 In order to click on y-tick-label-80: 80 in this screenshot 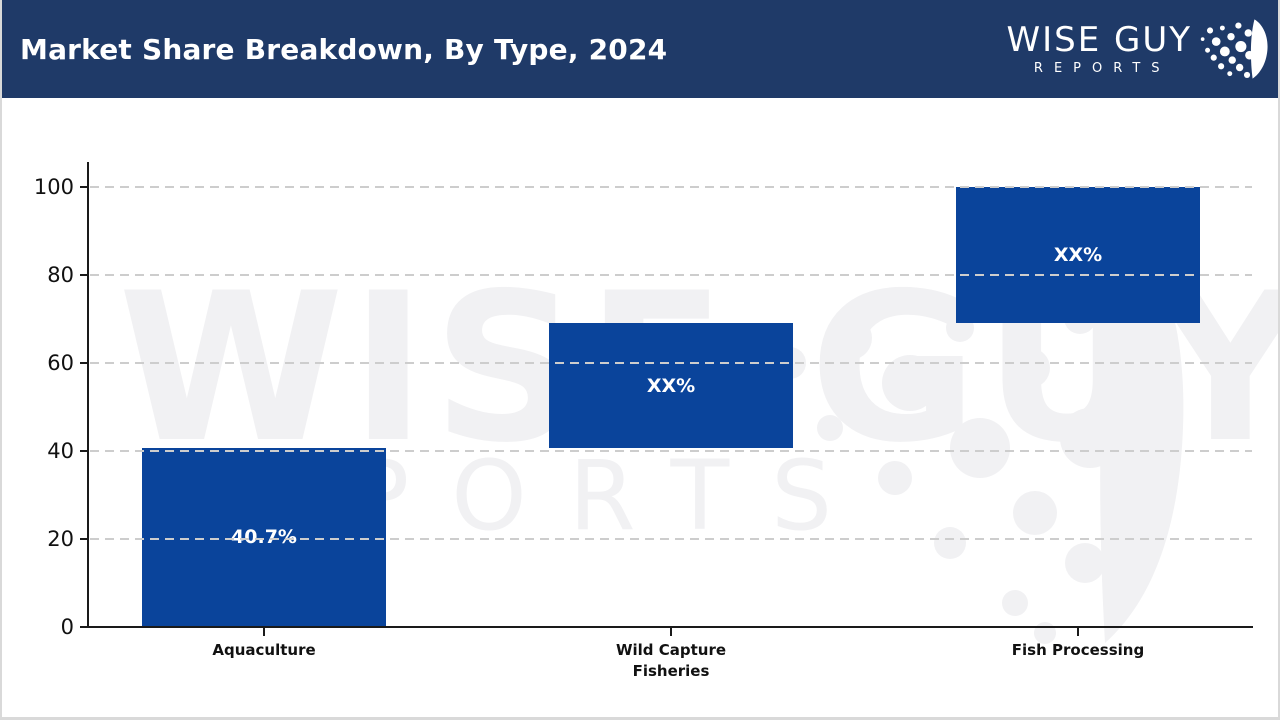, I will do `click(60, 275)`.